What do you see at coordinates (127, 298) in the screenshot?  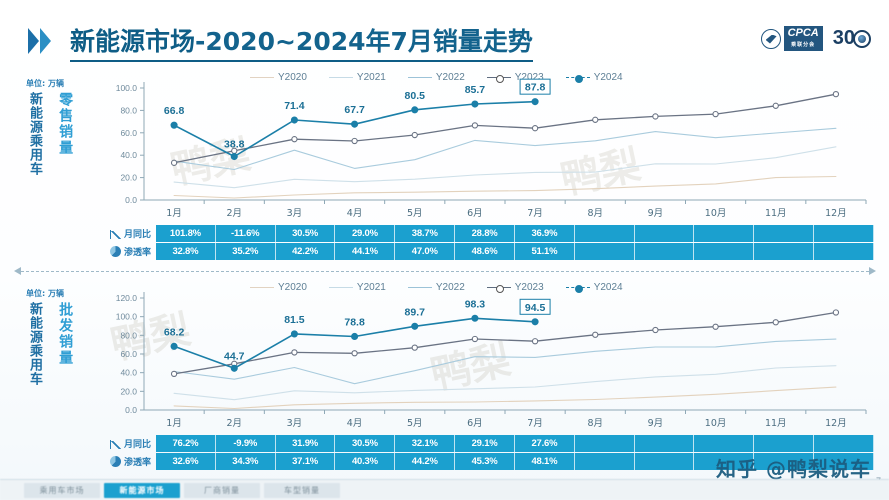 I see `svg-text: 120.0` at bounding box center [127, 298].